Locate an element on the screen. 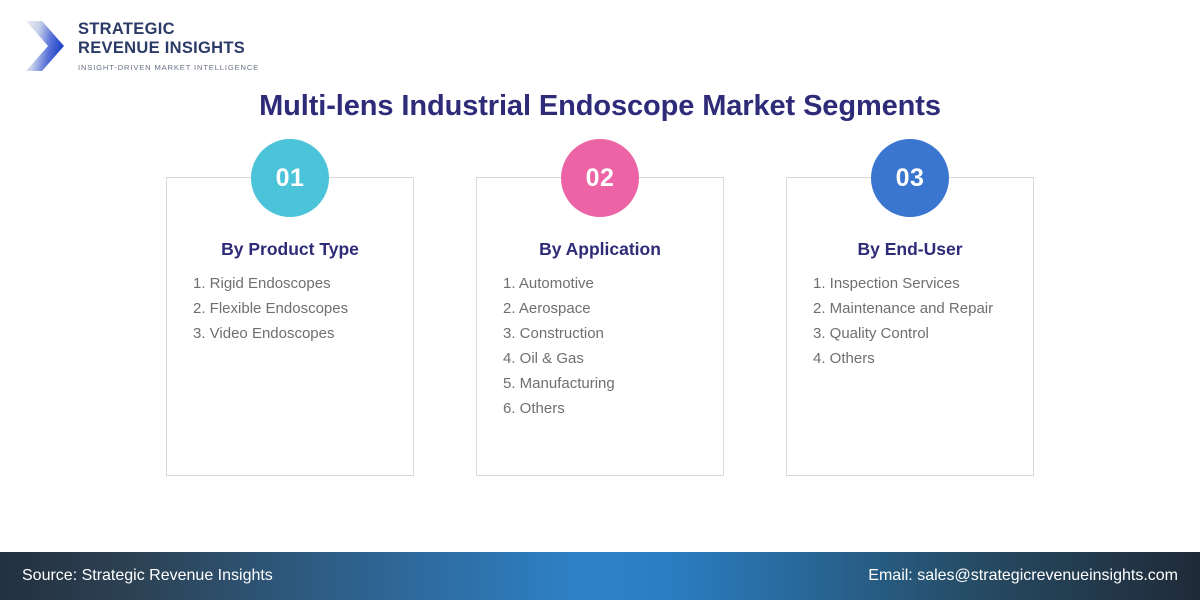 The height and width of the screenshot is (600, 1200). list-item: 1. Automotive is located at coordinates (548, 283).